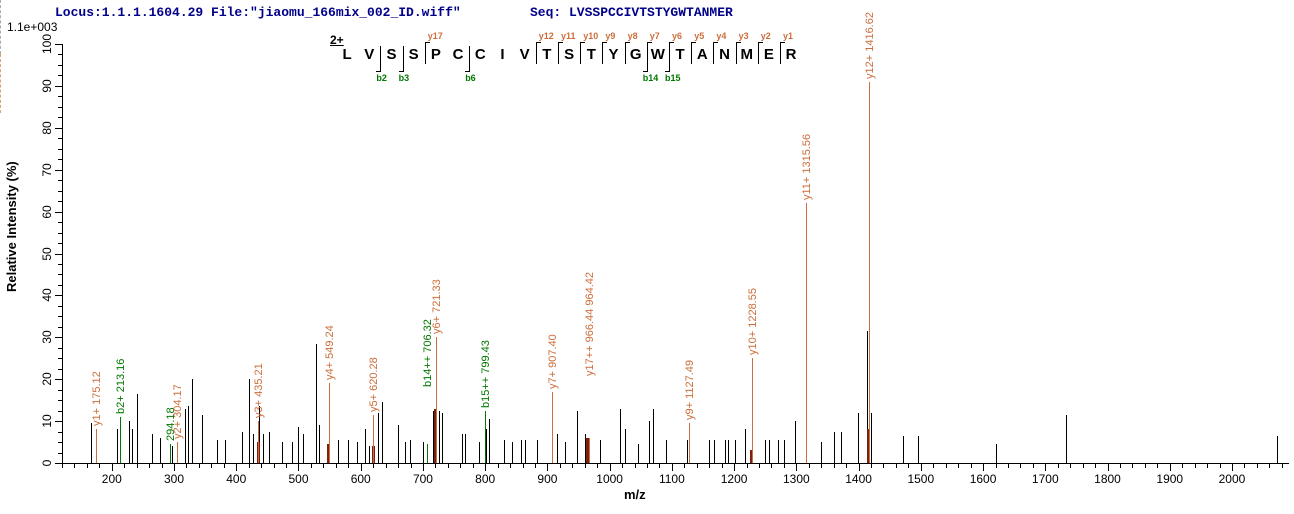 The height and width of the screenshot is (514, 1294). What do you see at coordinates (752, 322) in the screenshot?
I see `y-ion-peak-label: y10+ 1228.55` at bounding box center [752, 322].